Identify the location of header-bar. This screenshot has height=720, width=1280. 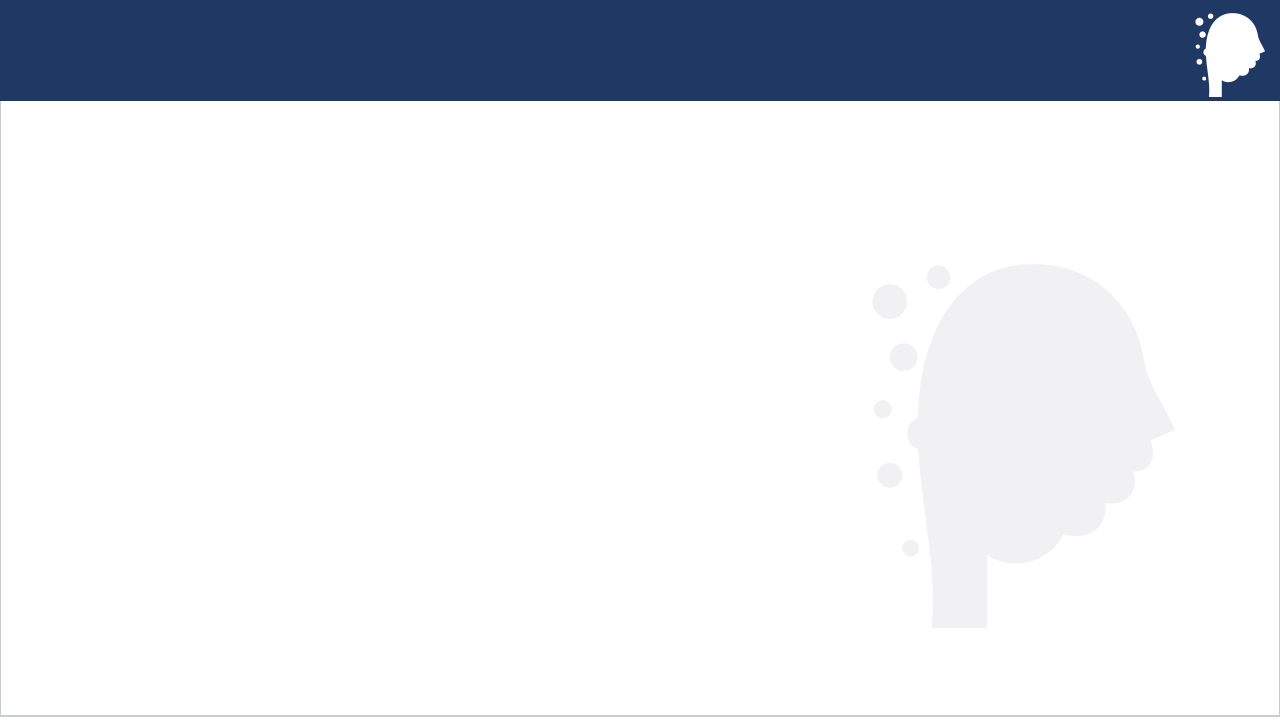
(640, 50).